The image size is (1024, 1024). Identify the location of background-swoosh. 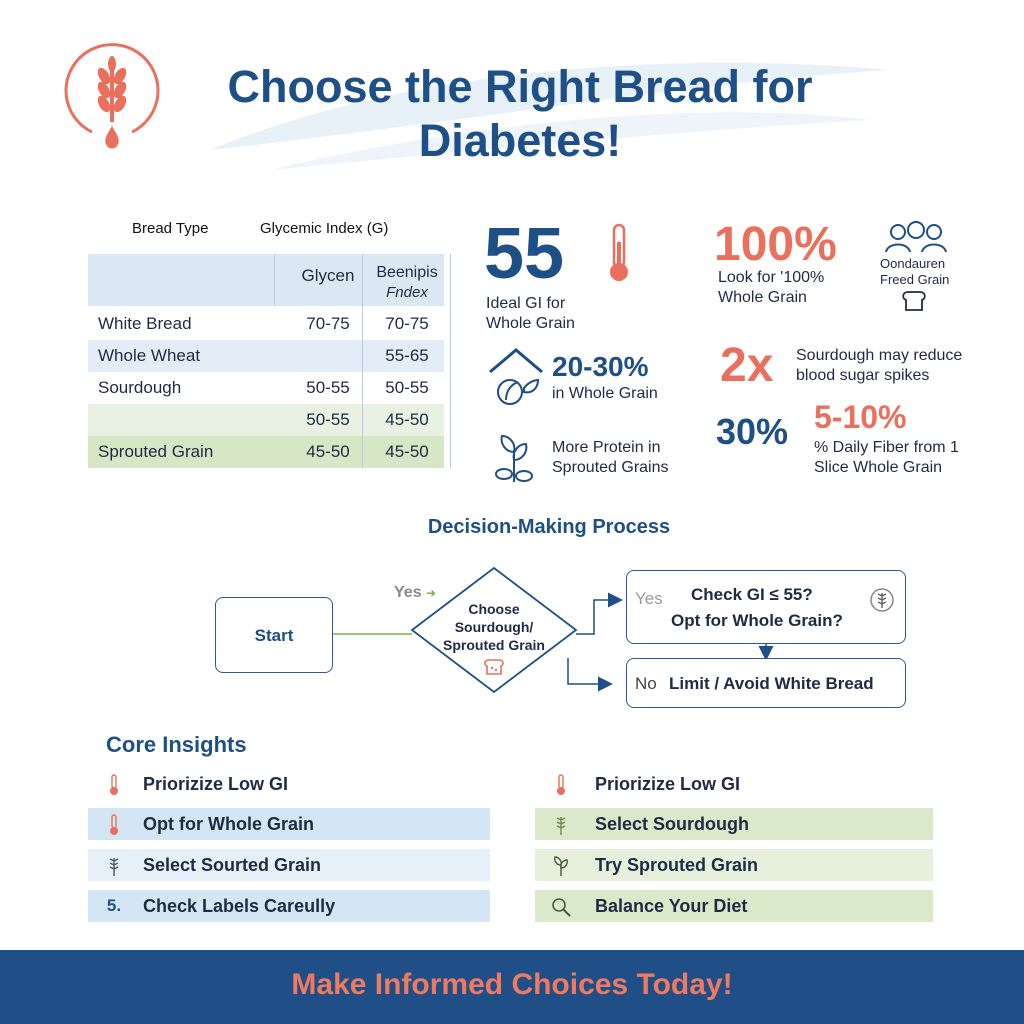
(550, 116).